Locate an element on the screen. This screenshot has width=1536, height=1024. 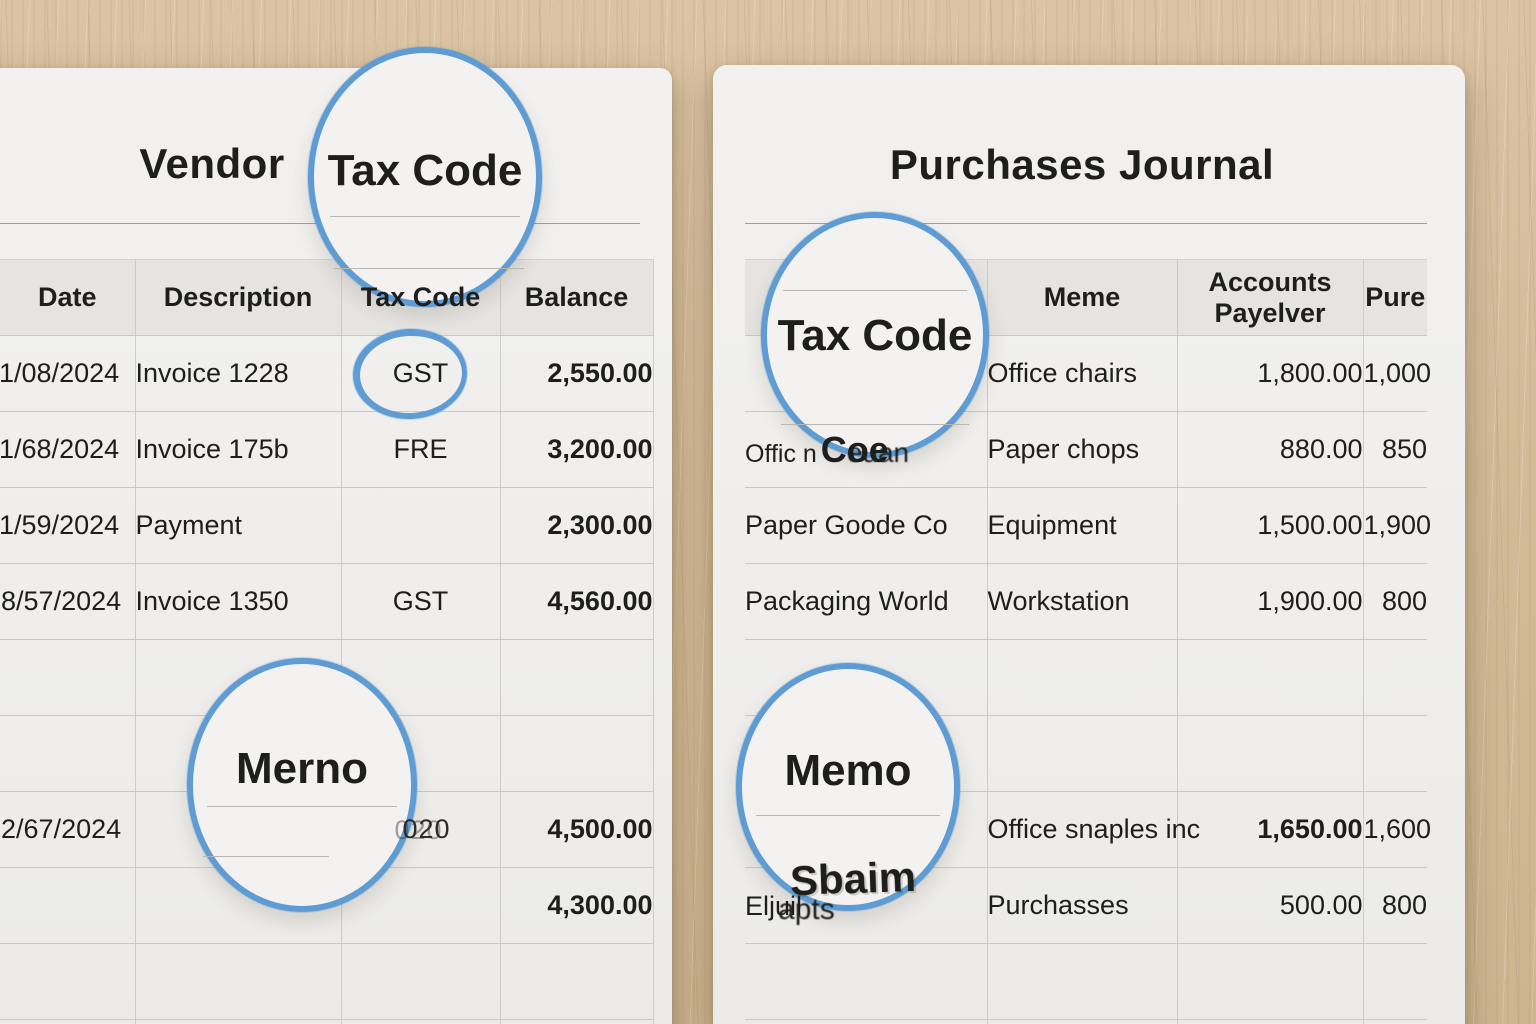
description-cell: Invoice 1228 is located at coordinates (238, 373).